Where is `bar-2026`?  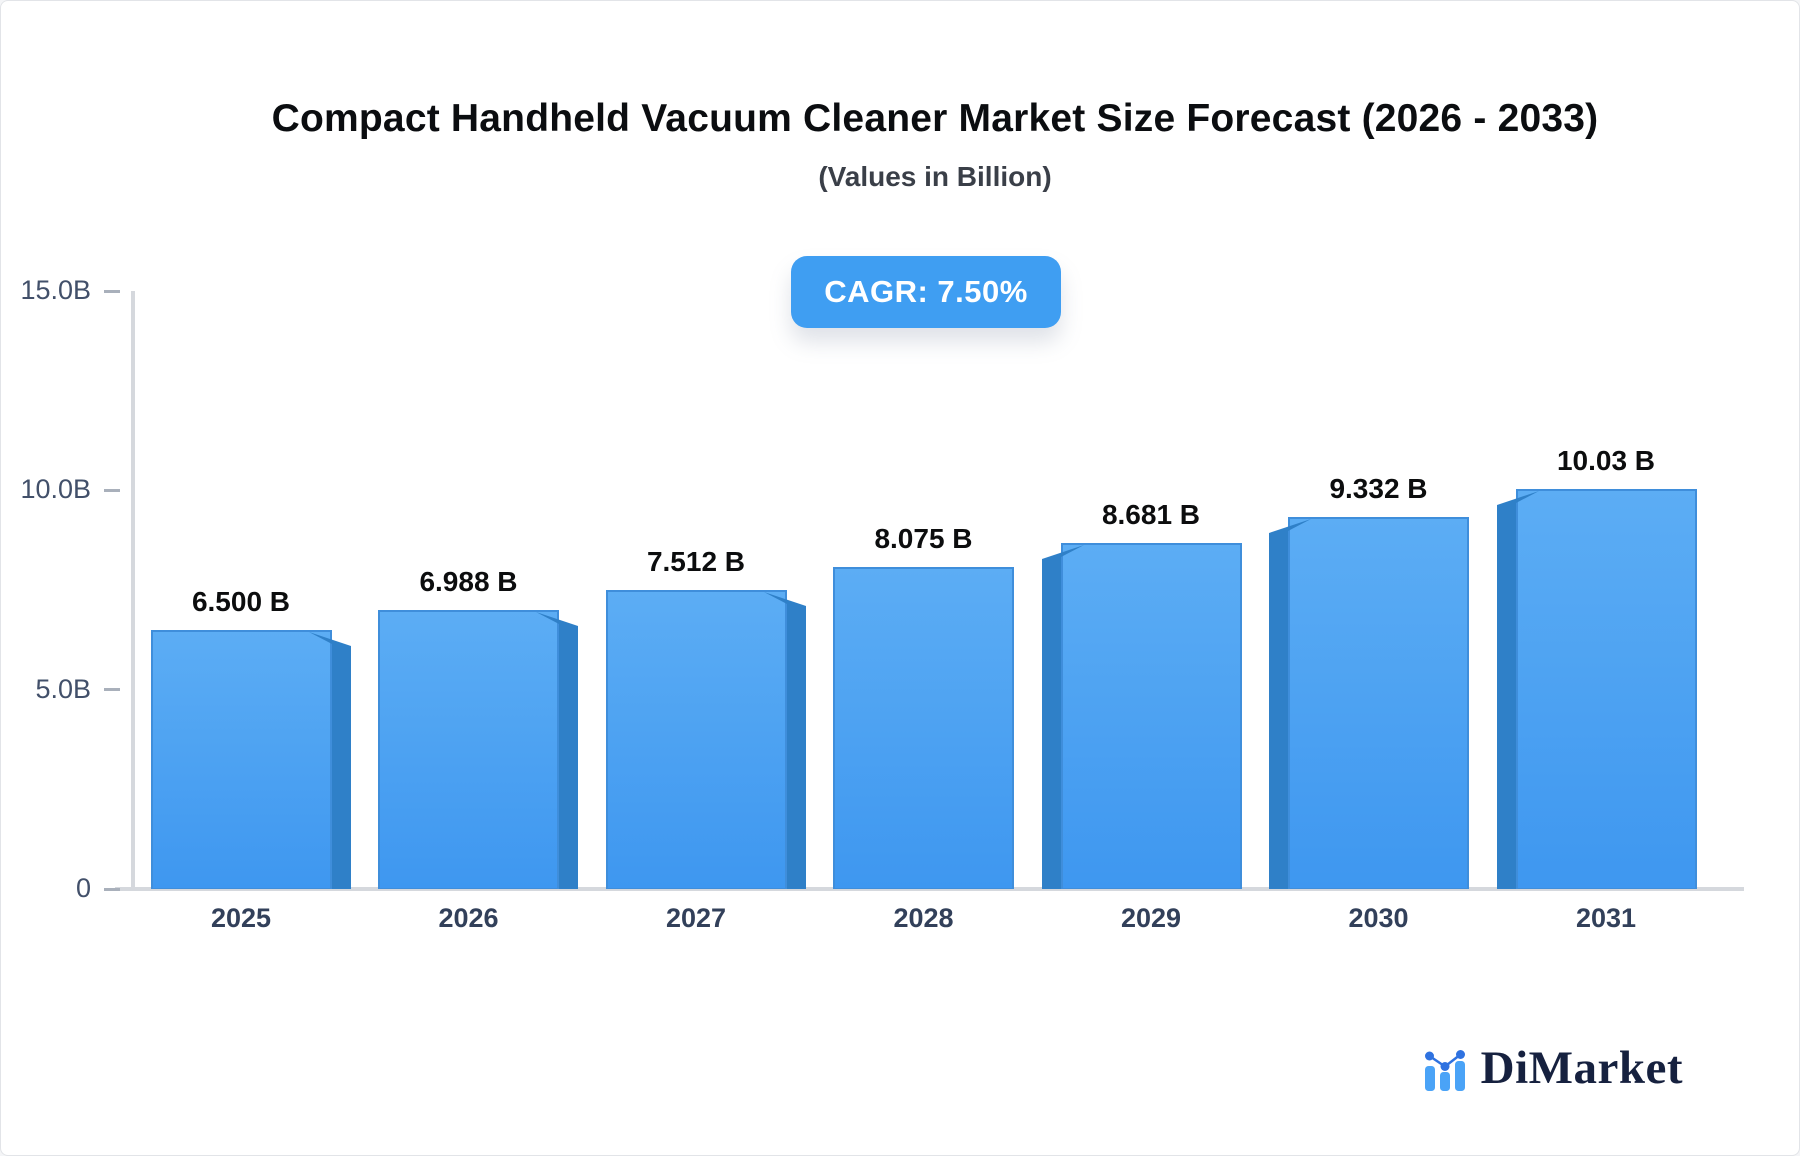
bar-2026 is located at coordinates (478, 749).